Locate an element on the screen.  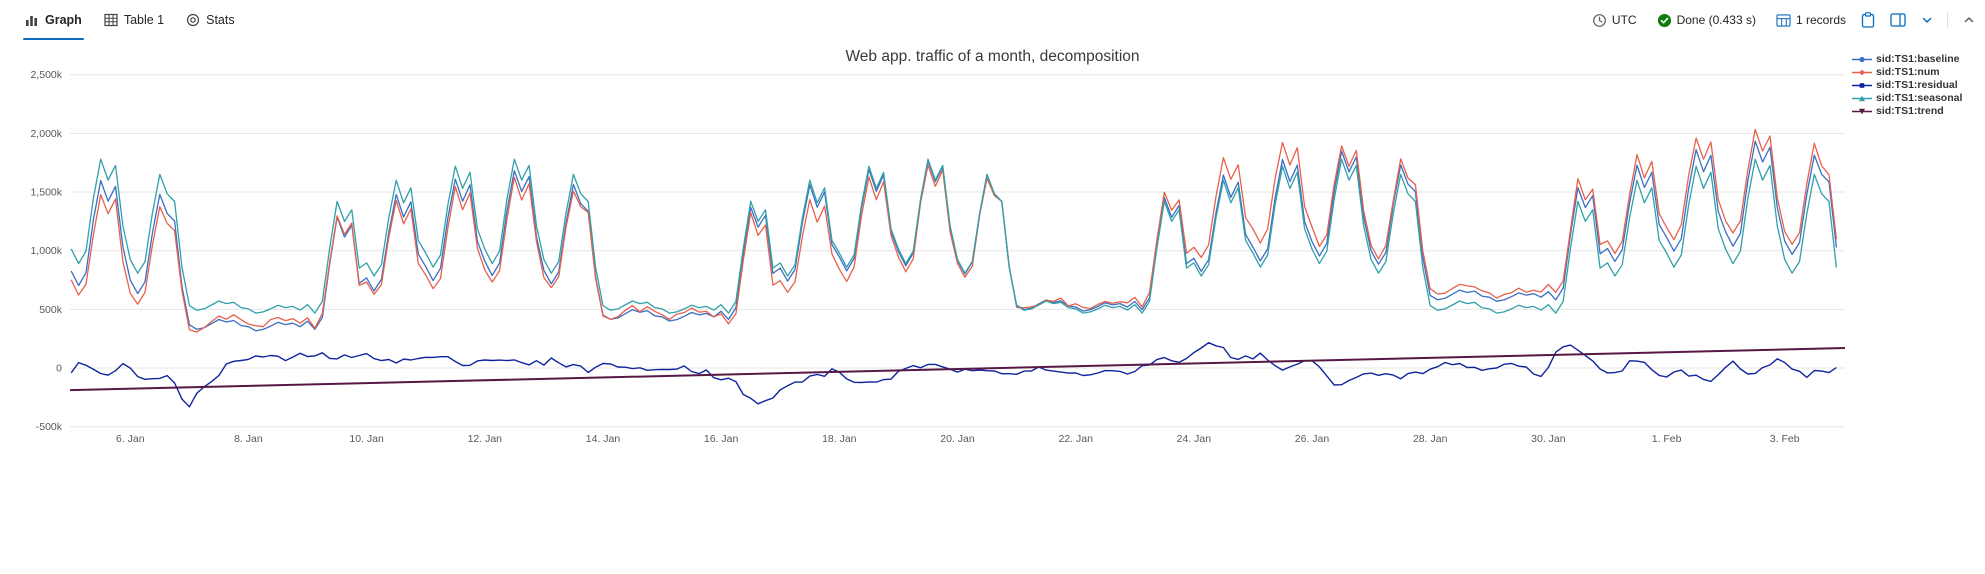
legend-marker-num is located at coordinates (1862, 72).